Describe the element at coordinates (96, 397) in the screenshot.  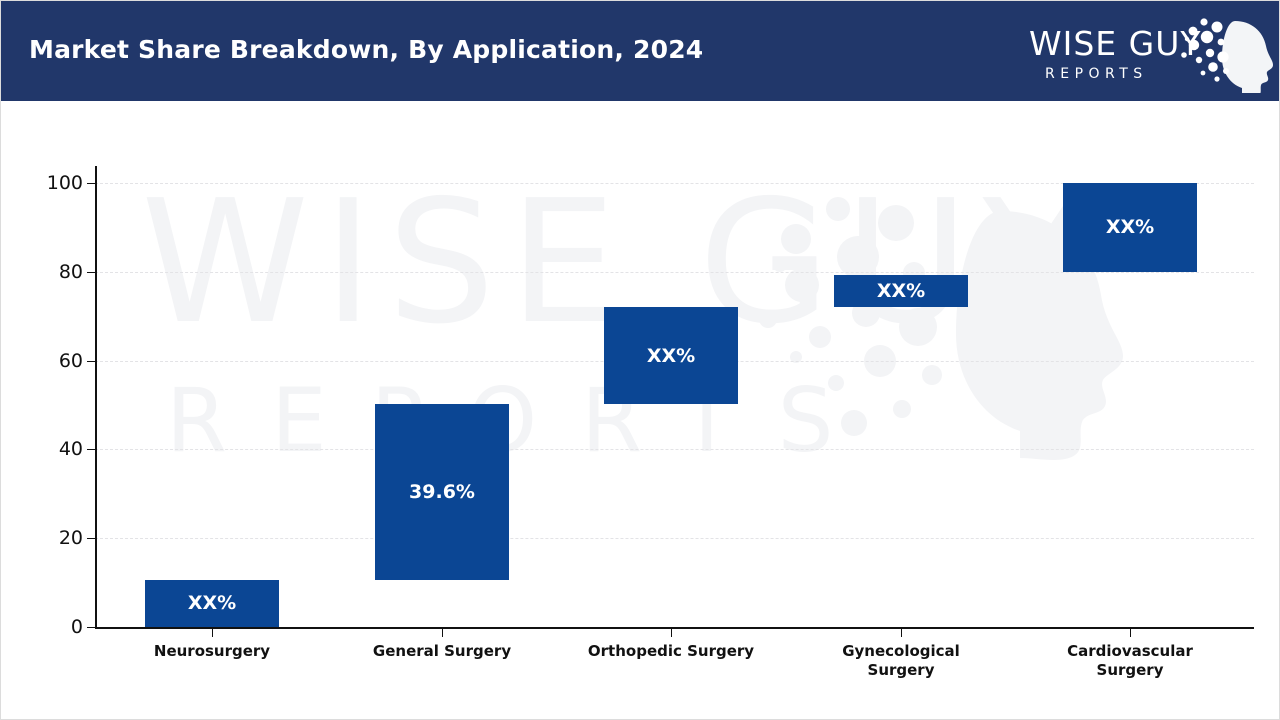
I see `y-axis-spine` at that location.